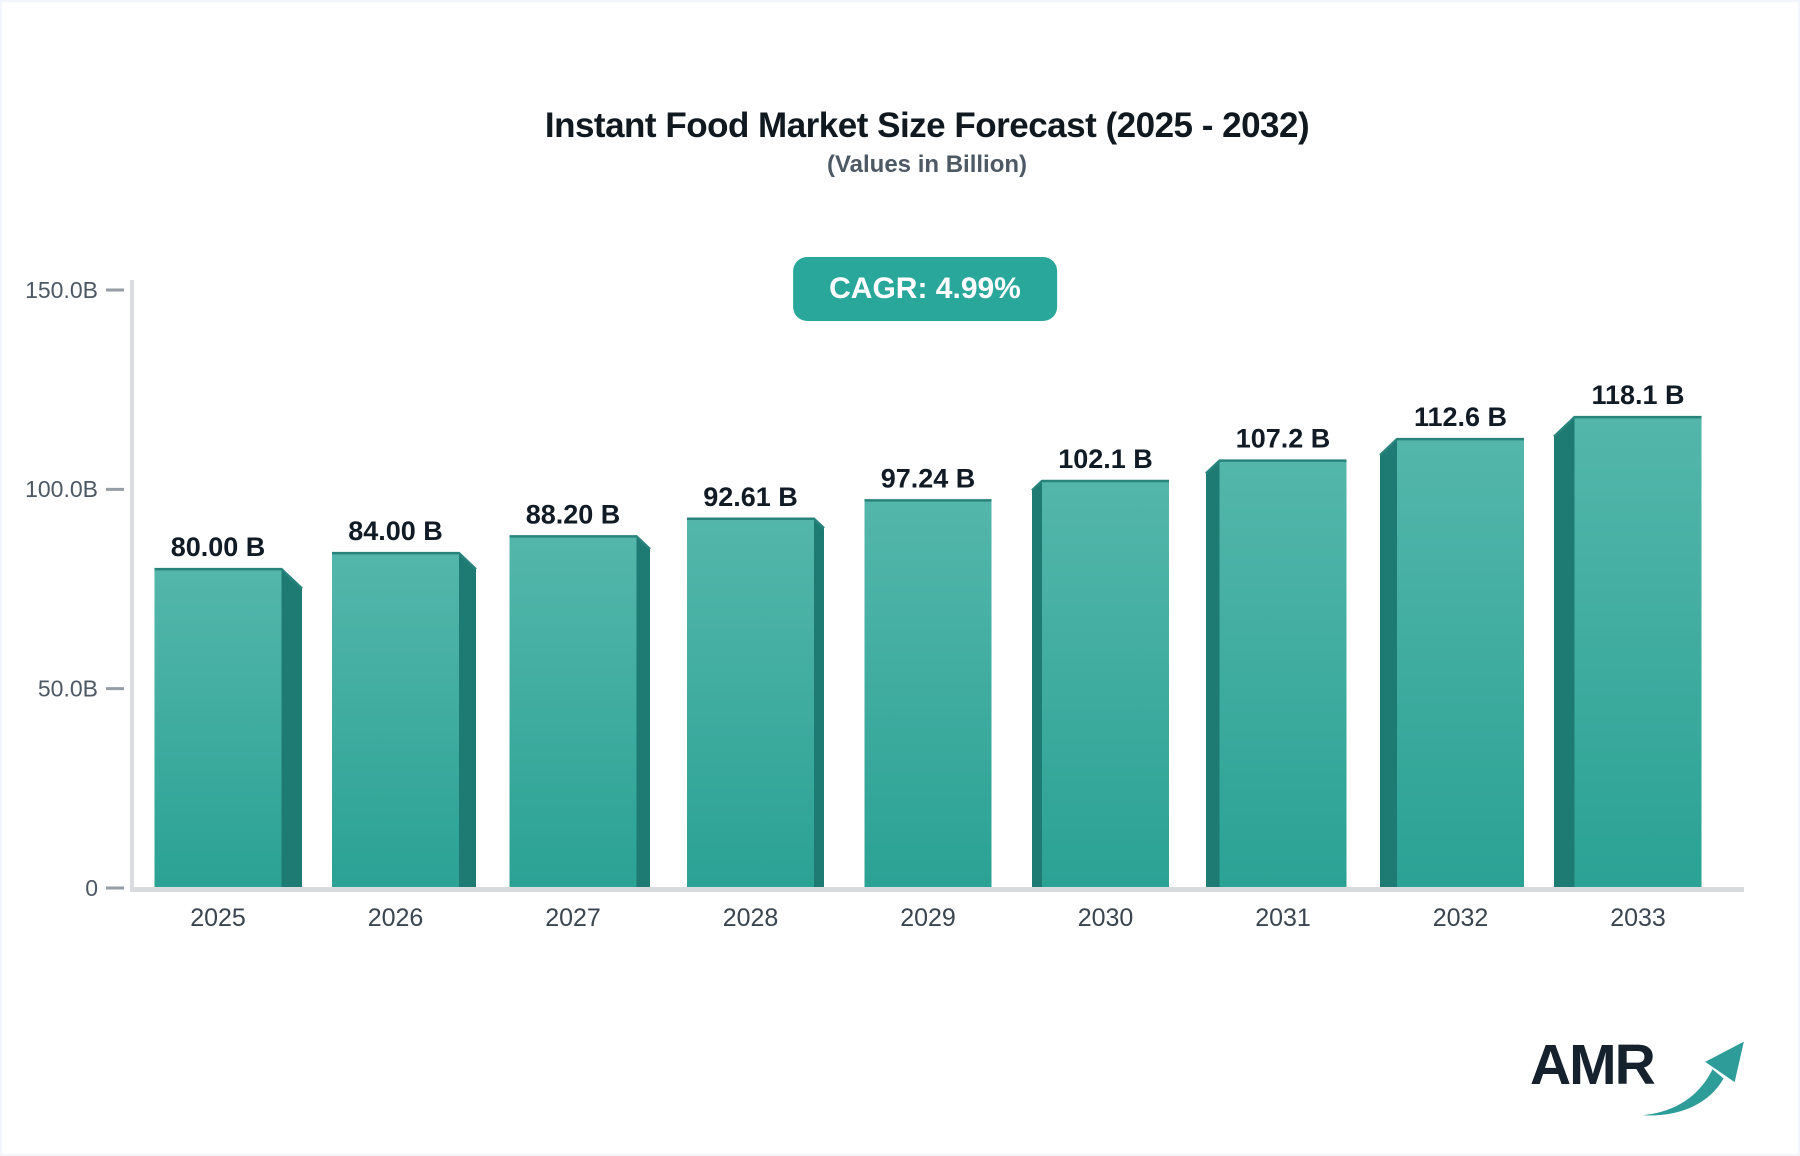 The image size is (1800, 1156). What do you see at coordinates (928, 694) in the screenshot?
I see `bar-2029` at bounding box center [928, 694].